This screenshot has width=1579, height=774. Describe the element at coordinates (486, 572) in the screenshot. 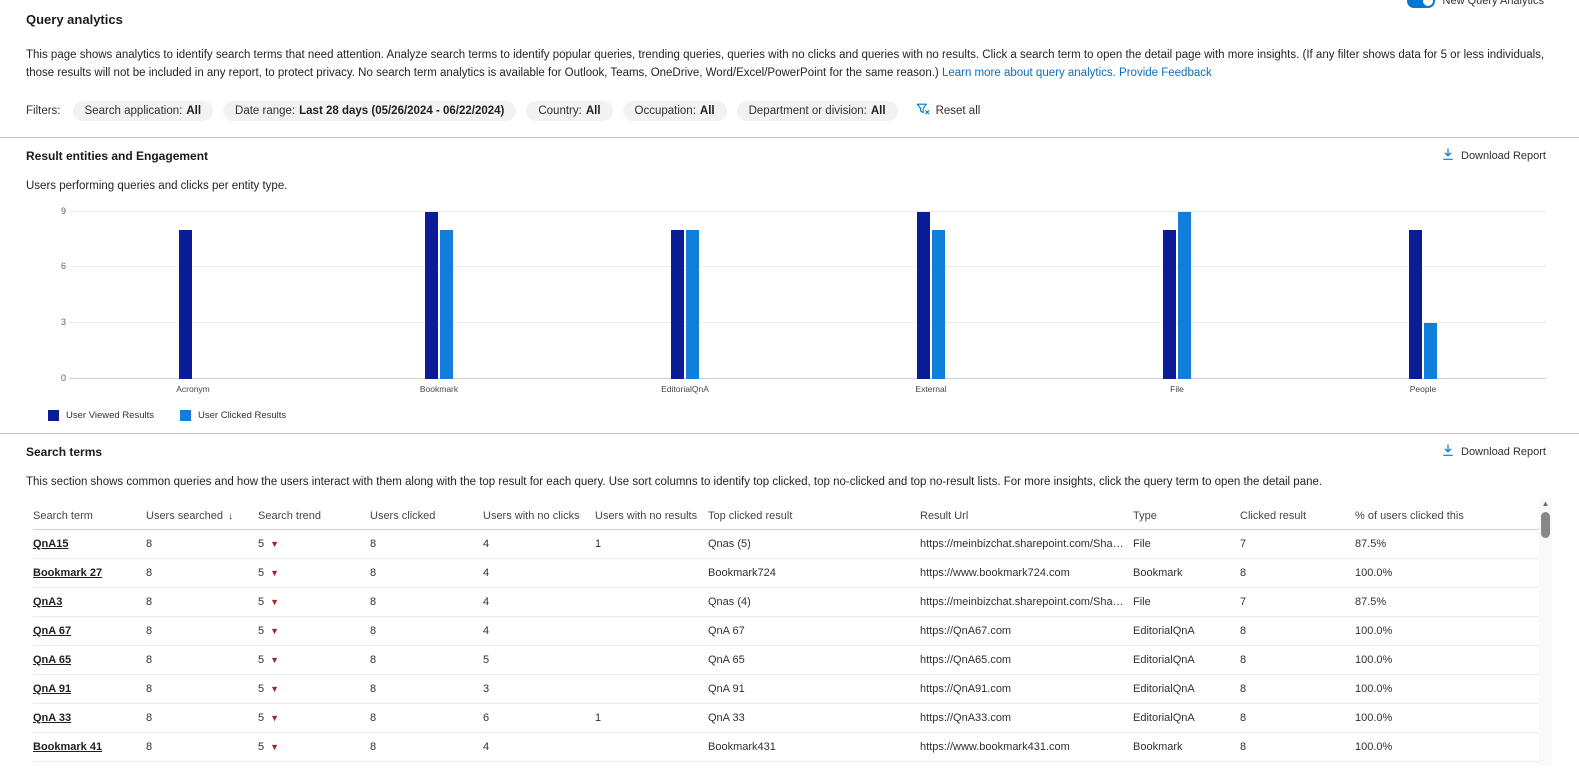

I see `users-no-clicks-cell: 4` at that location.